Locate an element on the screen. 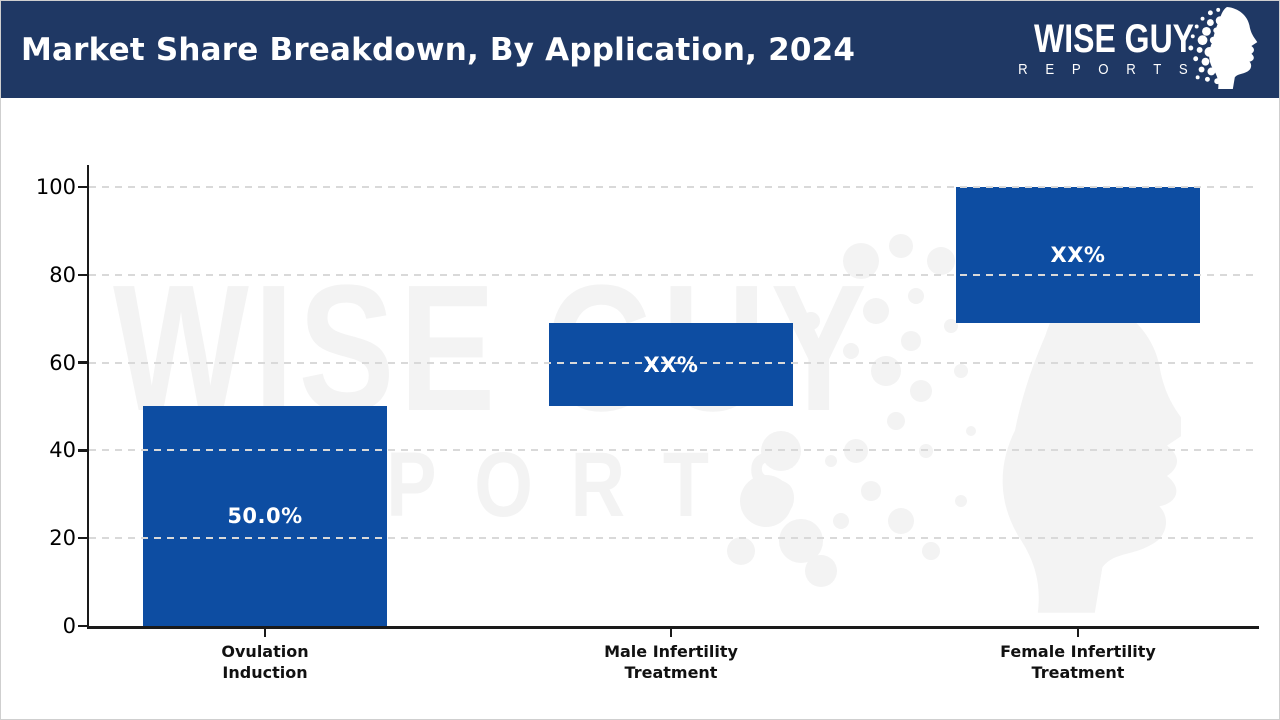 This screenshot has height=720, width=1280. y-tick-label-100: 100 is located at coordinates (55, 186).